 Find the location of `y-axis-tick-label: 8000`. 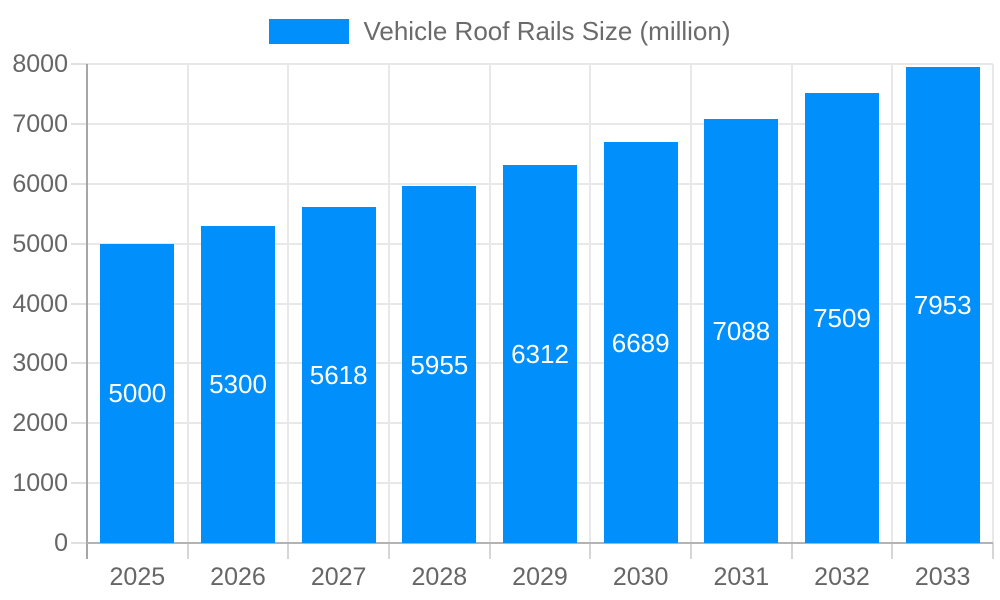

y-axis-tick-label: 8000 is located at coordinates (40, 64).